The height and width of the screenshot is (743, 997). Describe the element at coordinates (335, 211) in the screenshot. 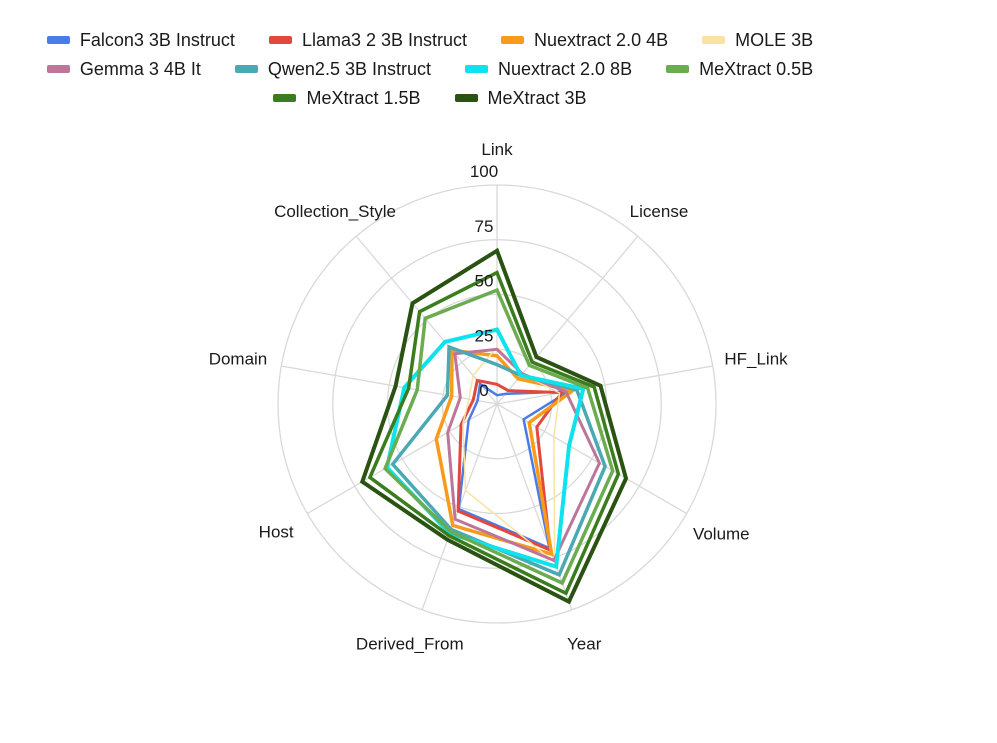

I see `axis-label-collection-style: Collection_Style` at that location.